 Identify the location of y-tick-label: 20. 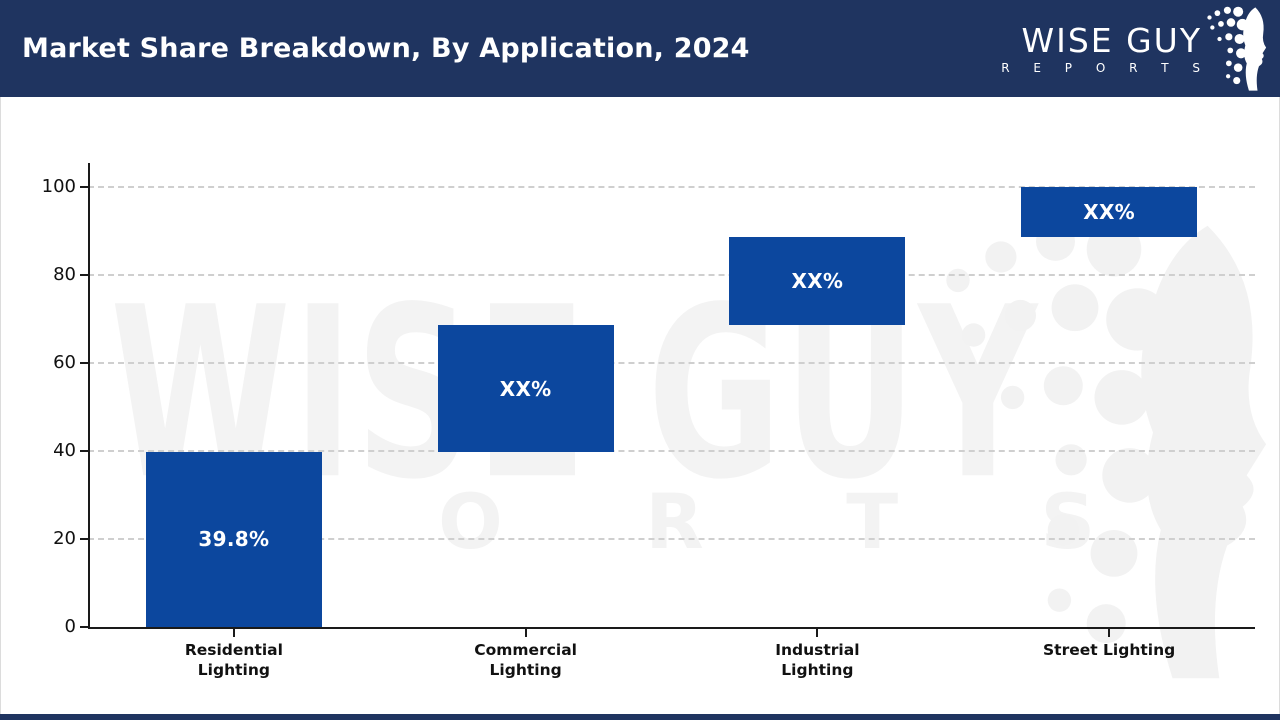
(64, 539).